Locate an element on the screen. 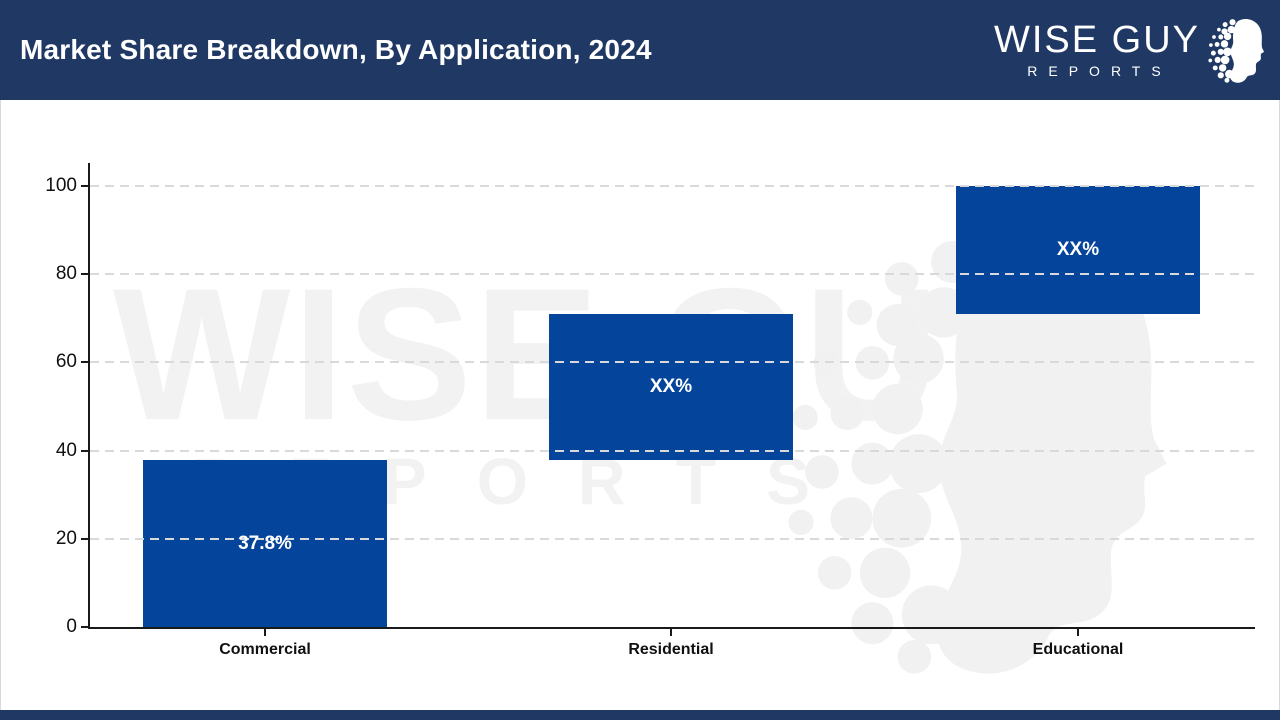  logo-text: WISE GUY REPORTS is located at coordinates (1097, 50).